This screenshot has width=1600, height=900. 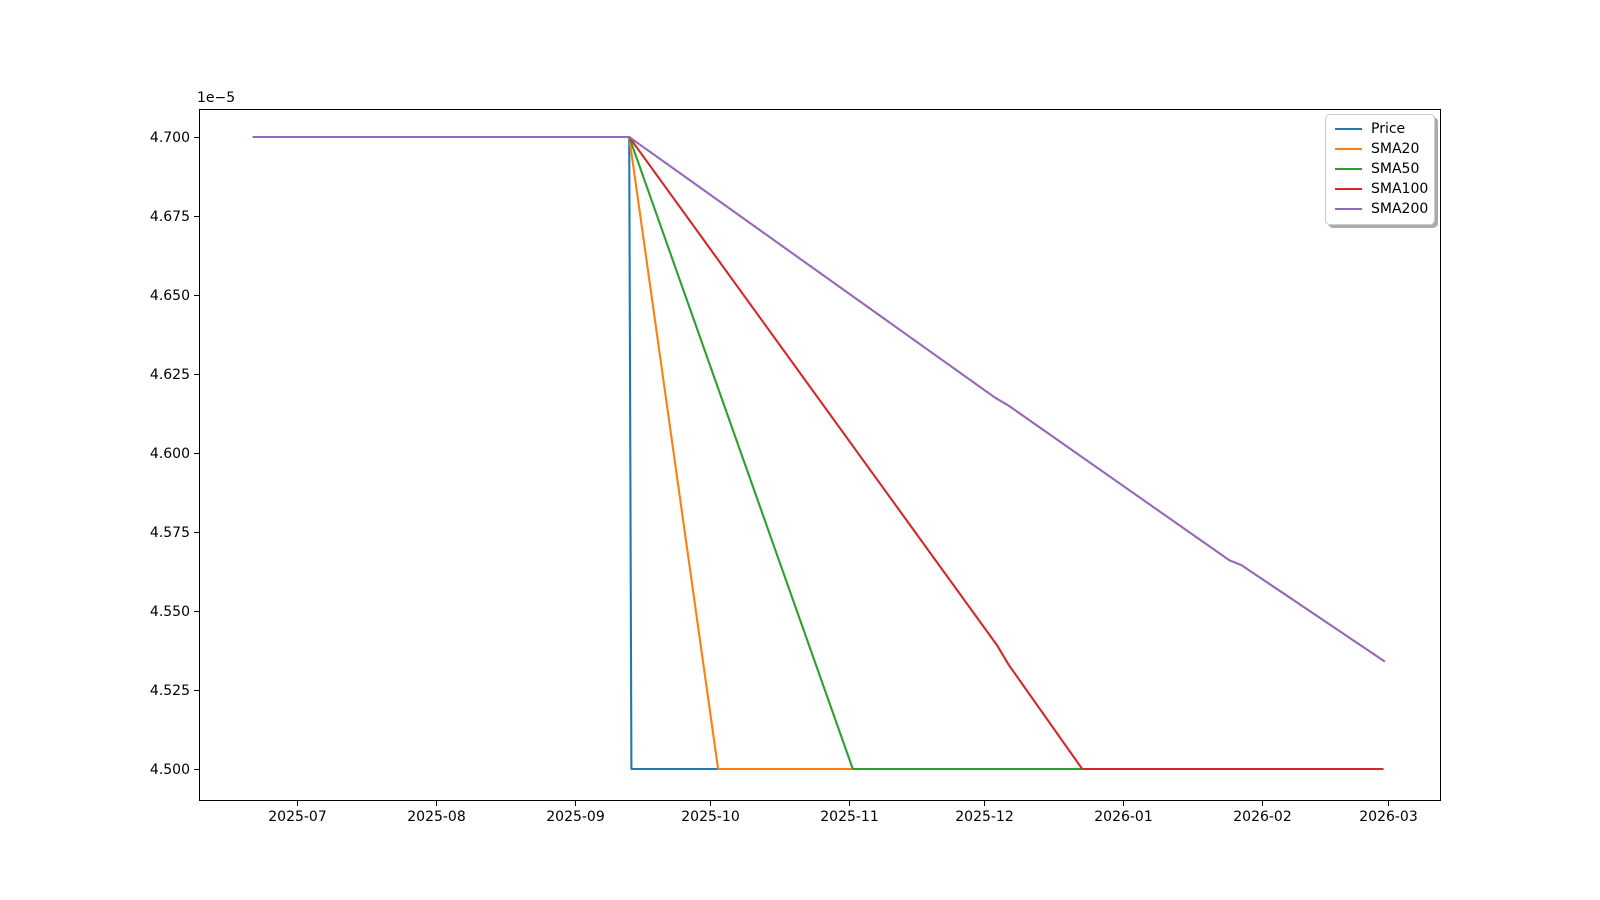 I want to click on legend-line-sample-price, so click(x=1348, y=129).